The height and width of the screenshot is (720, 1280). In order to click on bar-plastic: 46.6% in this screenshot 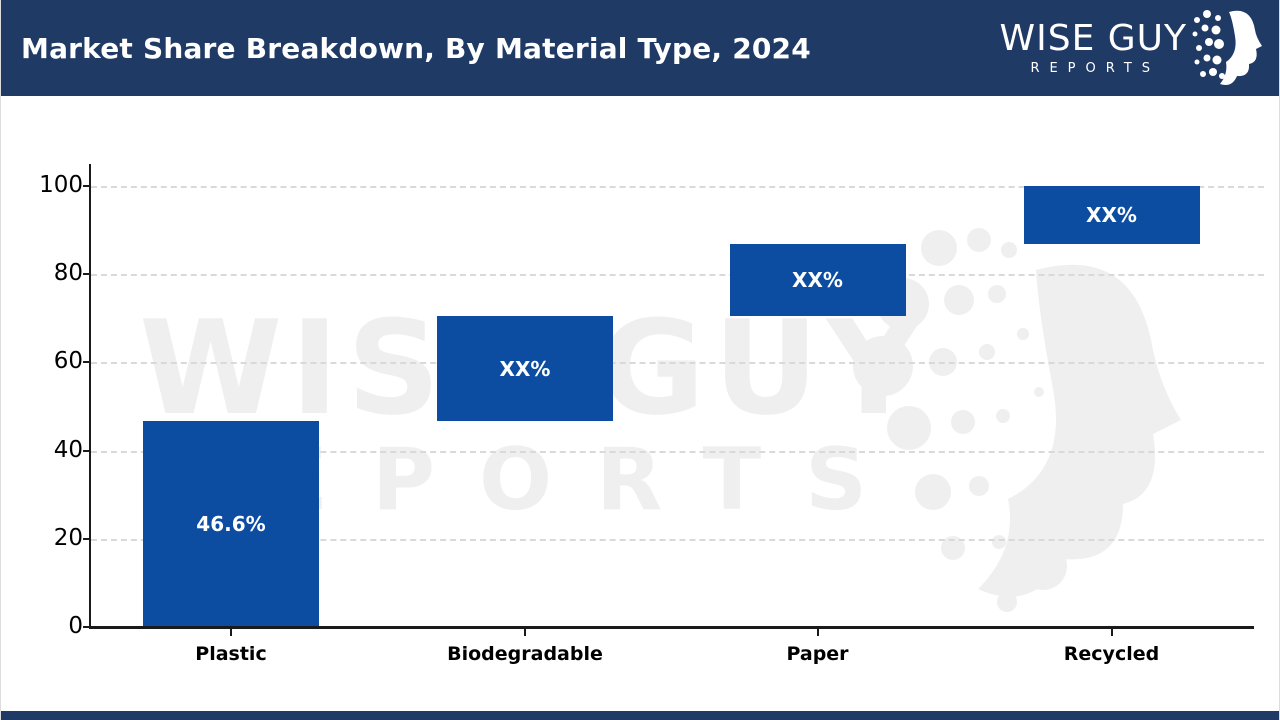, I will do `click(231, 524)`.